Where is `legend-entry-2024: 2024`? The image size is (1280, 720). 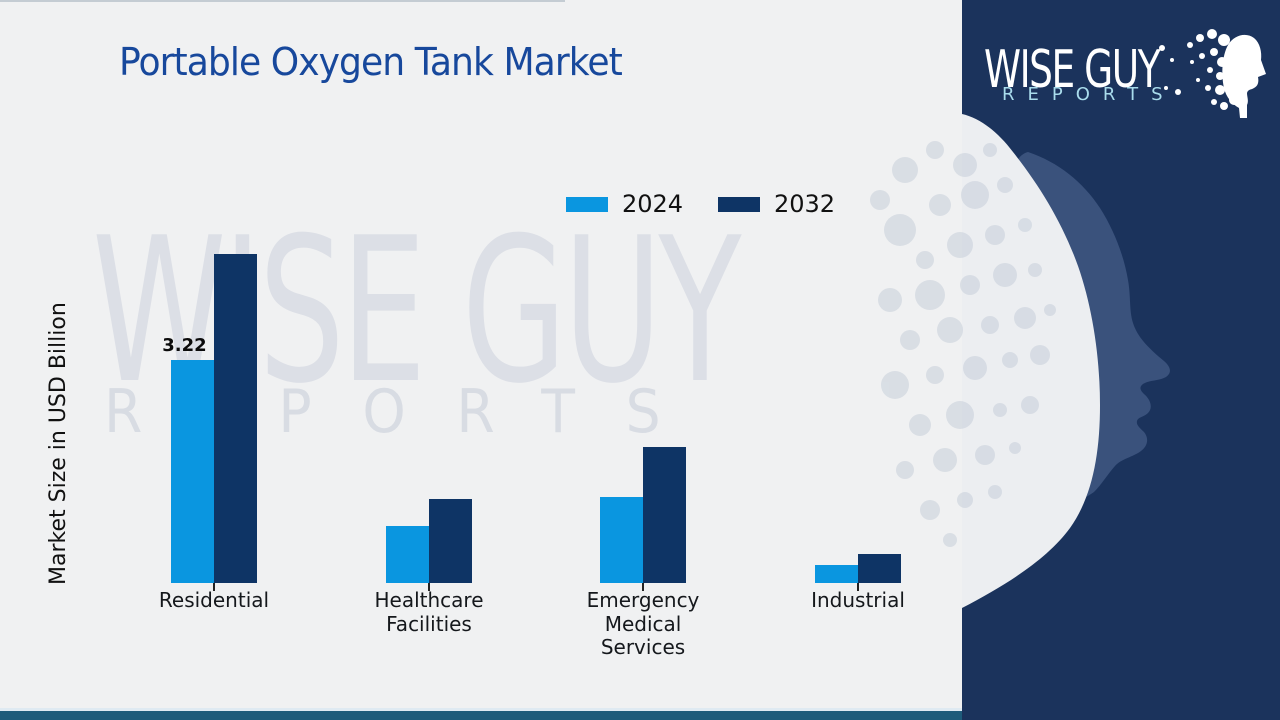
legend-entry-2024: 2024 is located at coordinates (624, 204).